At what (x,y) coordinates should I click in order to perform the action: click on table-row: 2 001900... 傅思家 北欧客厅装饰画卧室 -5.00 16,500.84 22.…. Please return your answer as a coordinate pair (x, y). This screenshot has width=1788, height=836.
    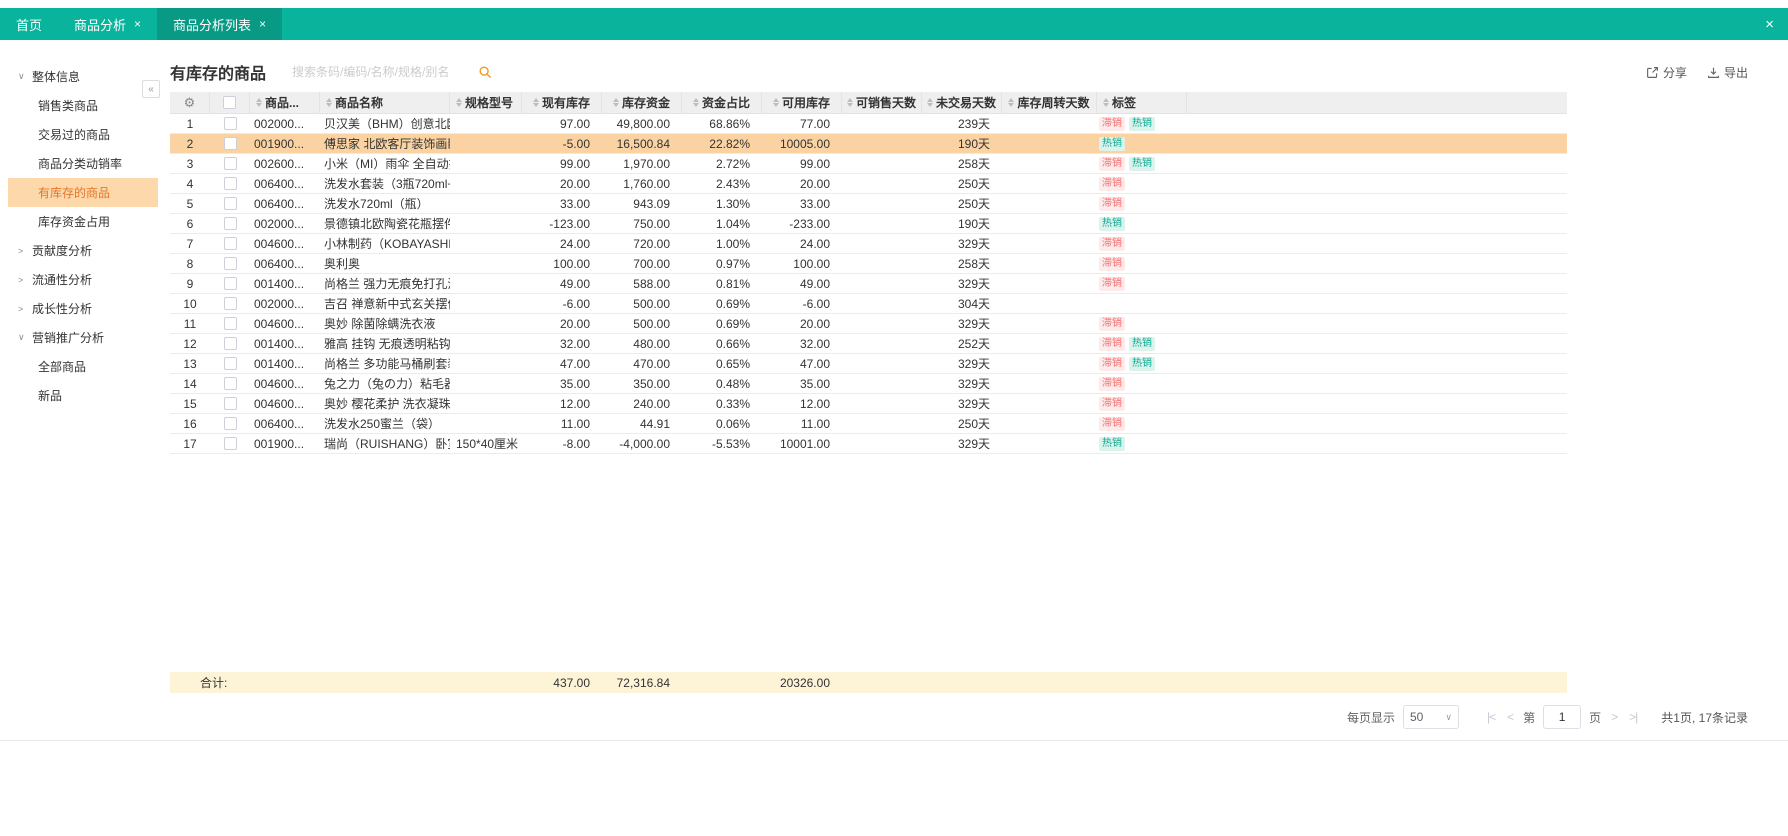
    Looking at the image, I should click on (868, 144).